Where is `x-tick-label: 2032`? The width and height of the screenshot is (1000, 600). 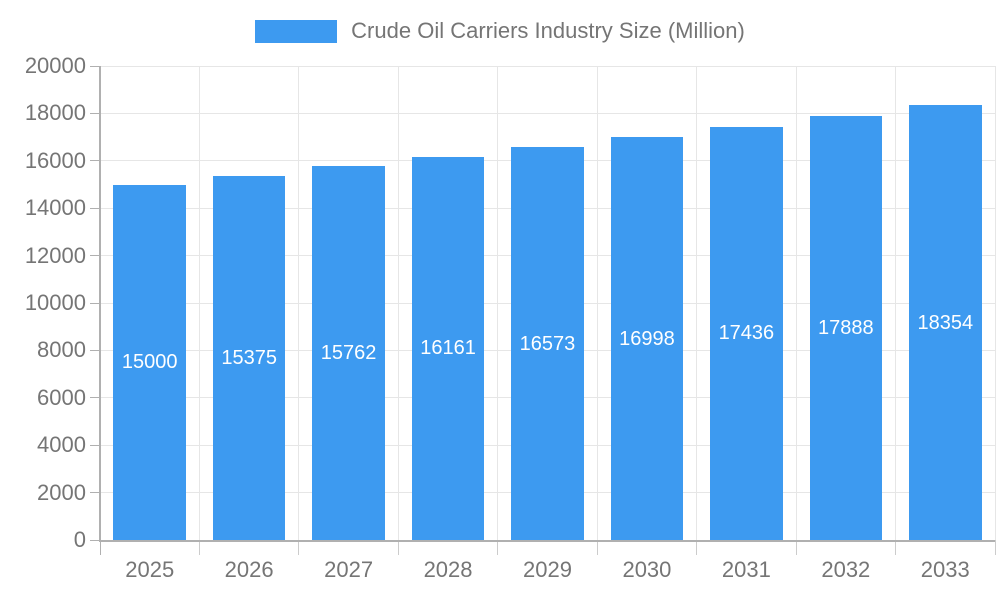 x-tick-label: 2032 is located at coordinates (846, 569).